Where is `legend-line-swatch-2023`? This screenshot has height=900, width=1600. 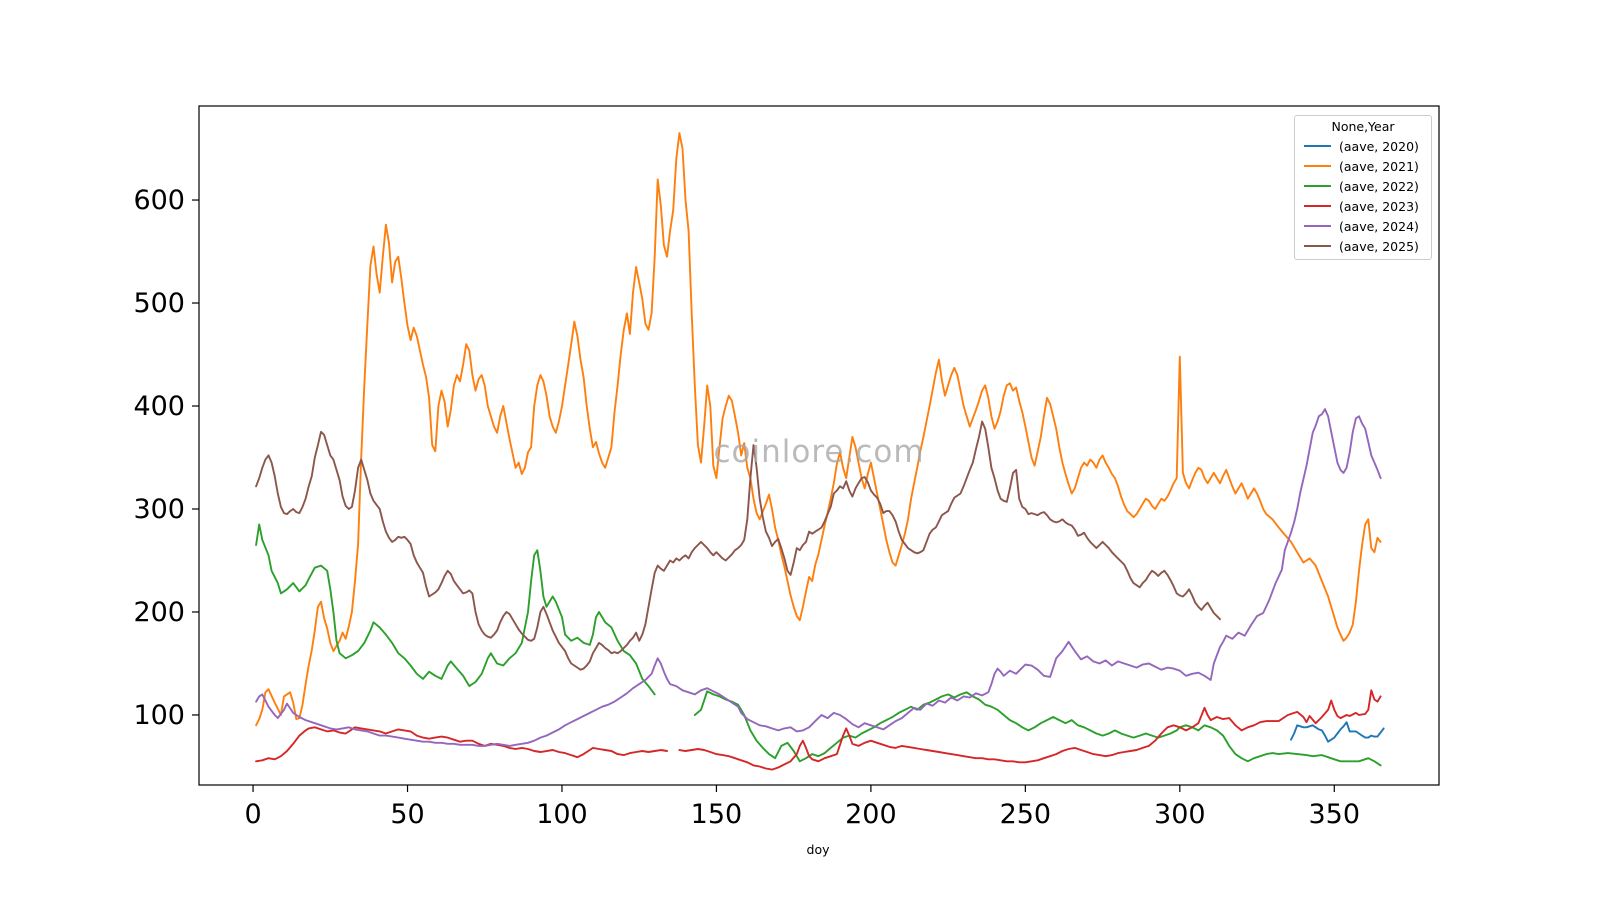
legend-line-swatch-2023 is located at coordinates (1317, 206).